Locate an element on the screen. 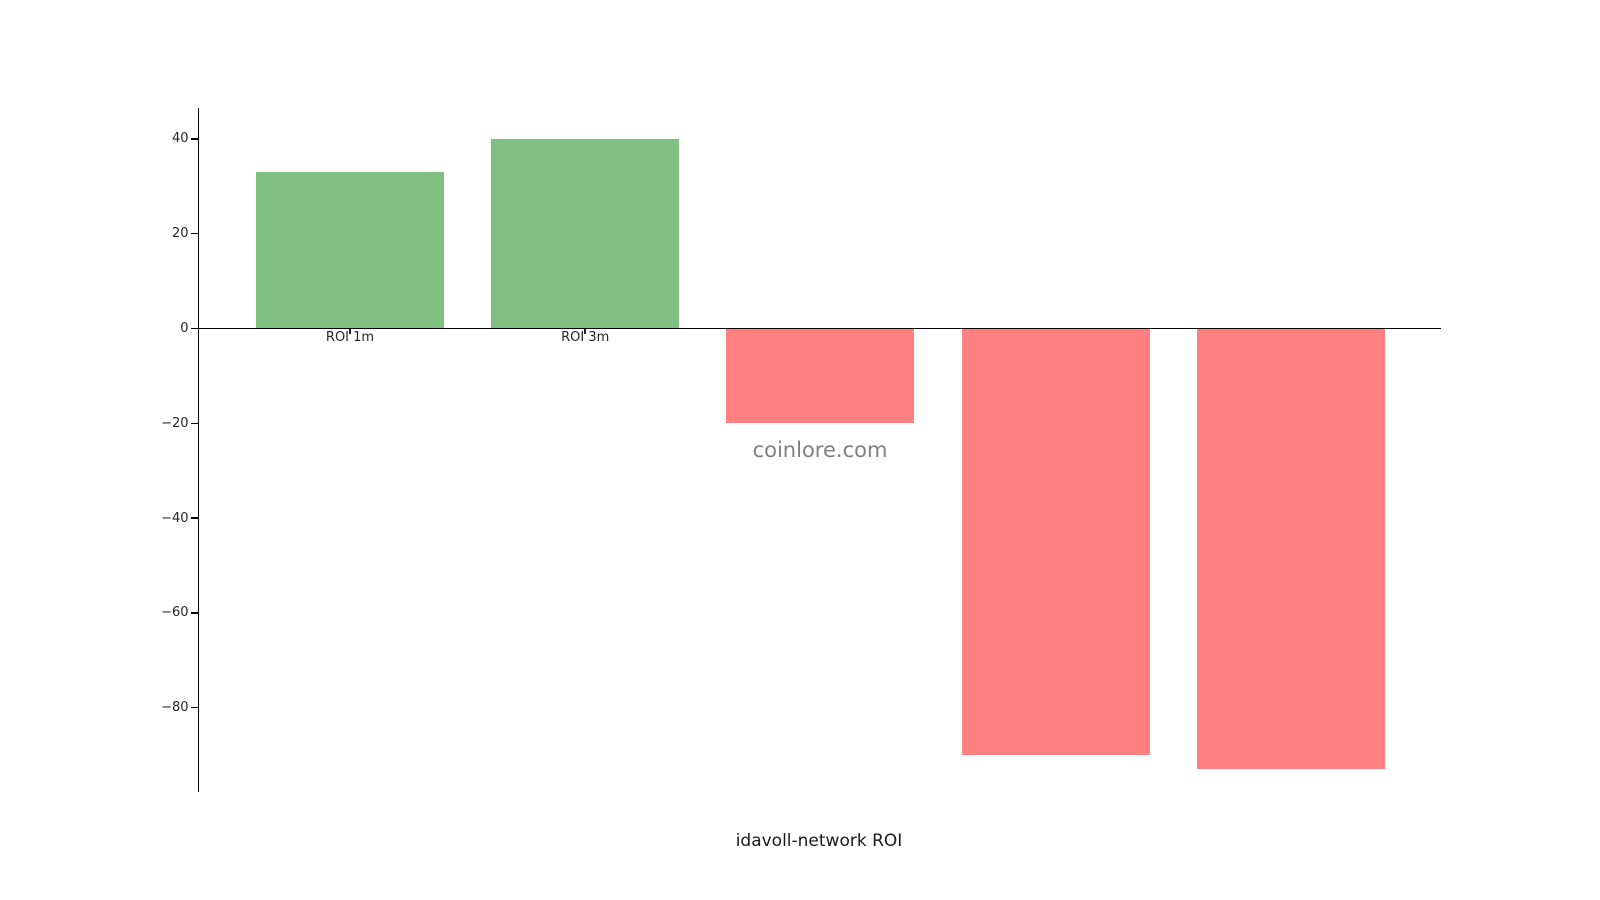  y-tick-label: 40 is located at coordinates (180, 139).